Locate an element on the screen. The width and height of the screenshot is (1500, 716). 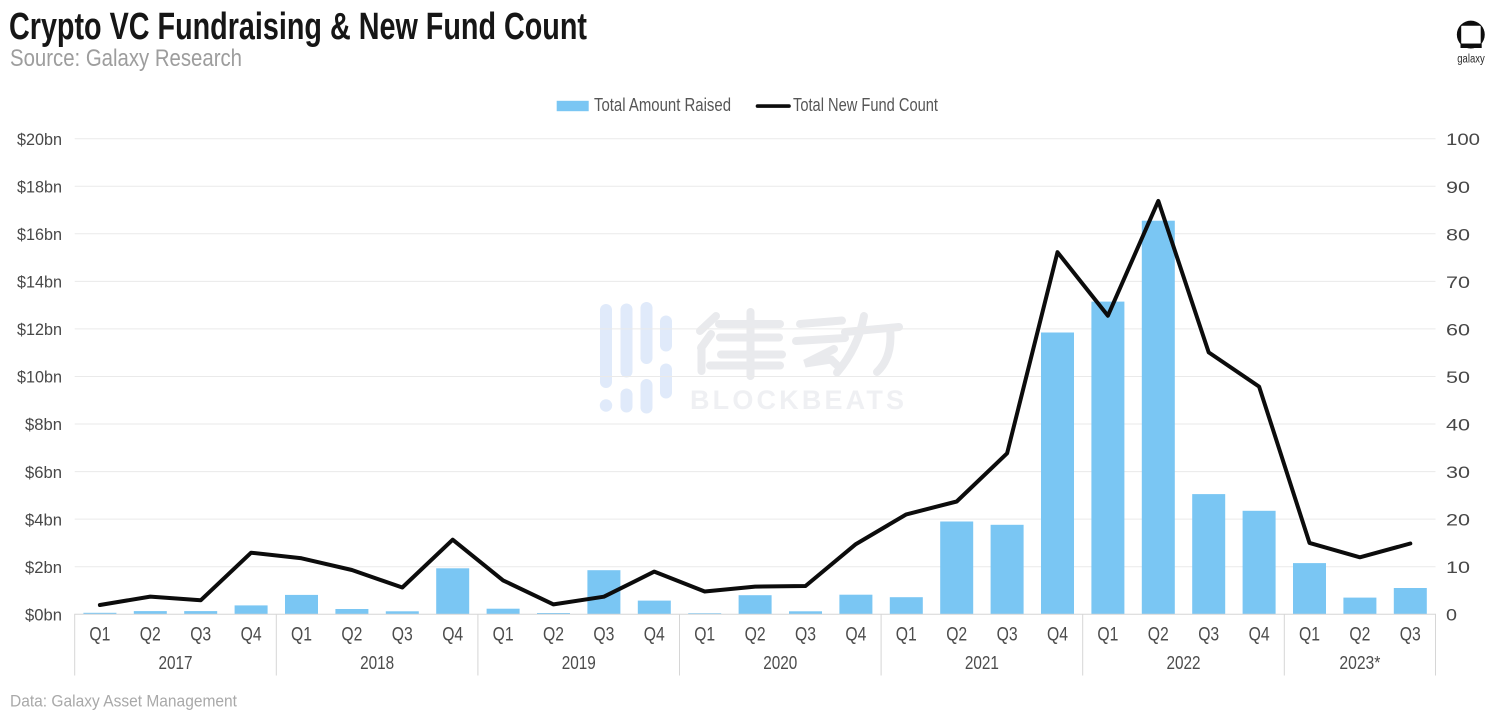
svg-text: 50 is located at coordinates (1458, 377).